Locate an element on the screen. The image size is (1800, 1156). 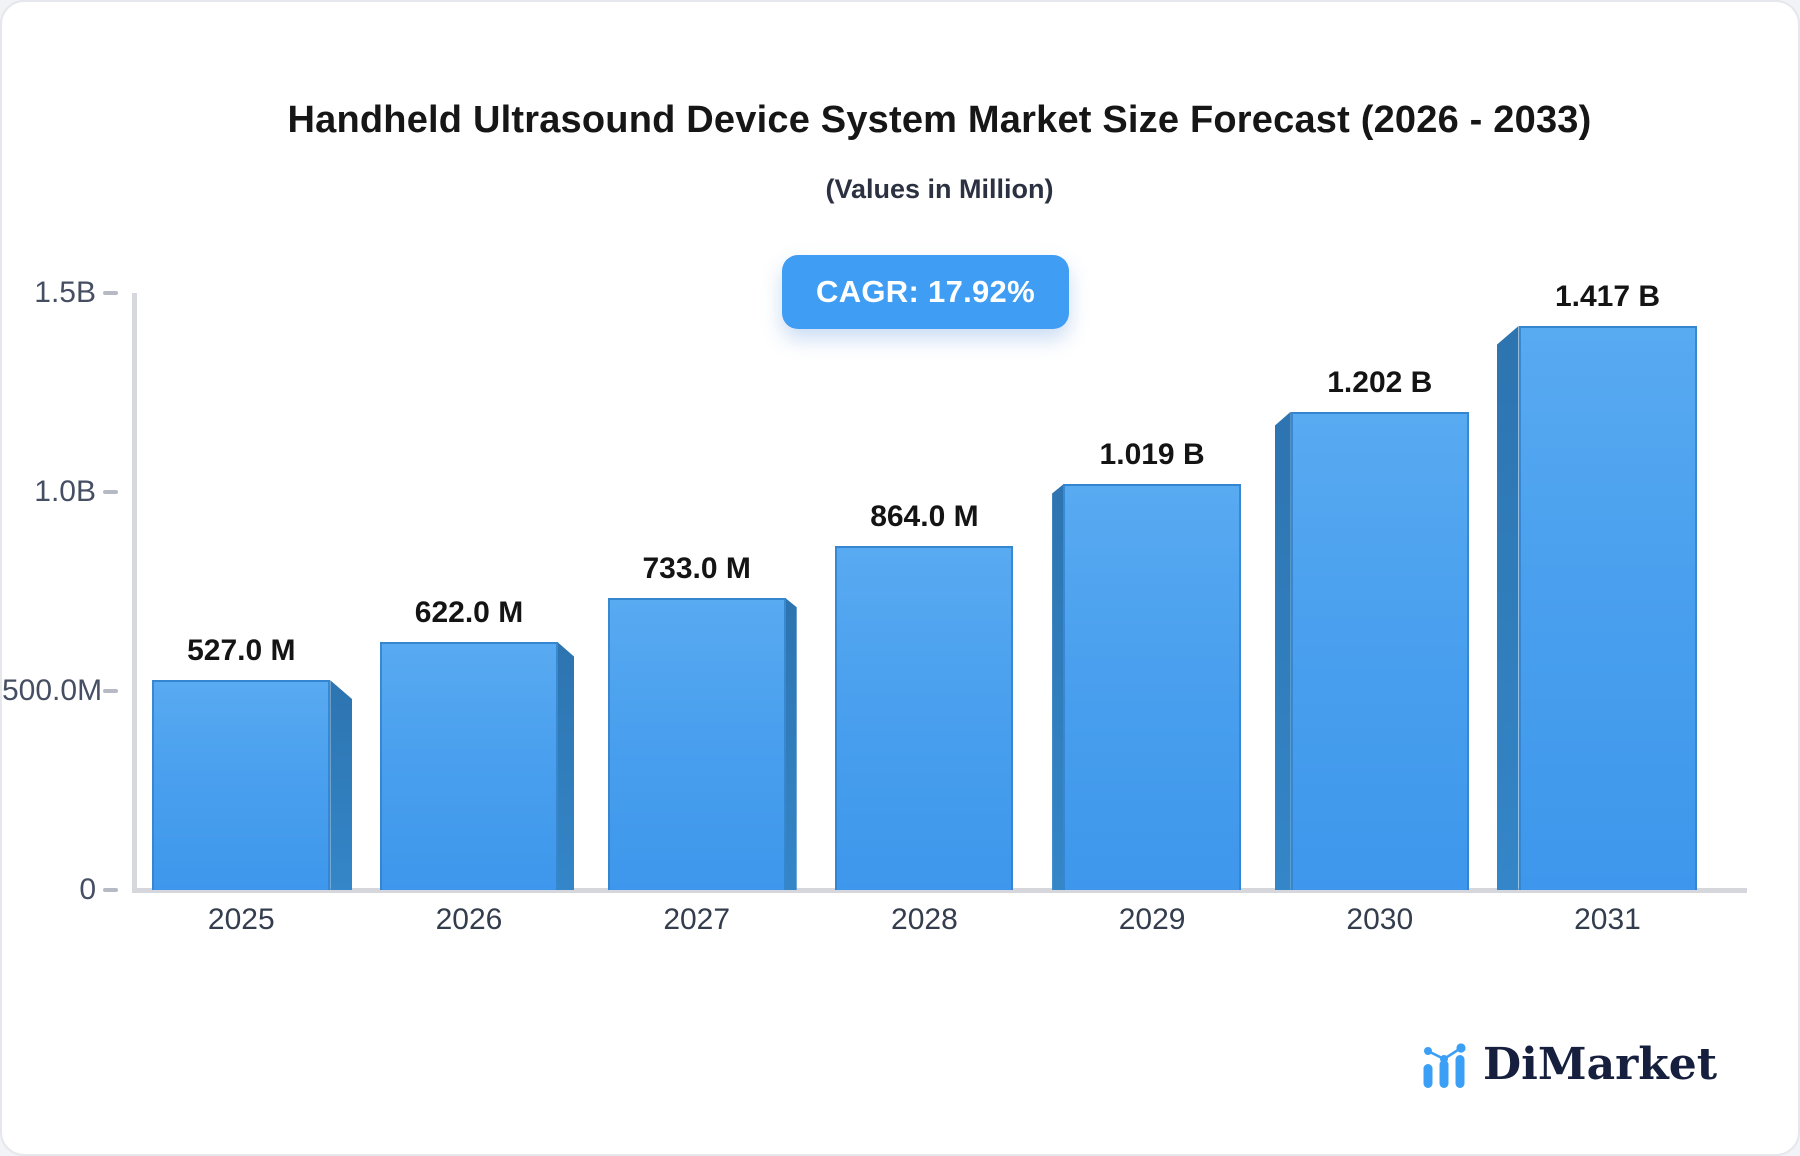
value-label-2026: 622.0 M is located at coordinates (469, 613).